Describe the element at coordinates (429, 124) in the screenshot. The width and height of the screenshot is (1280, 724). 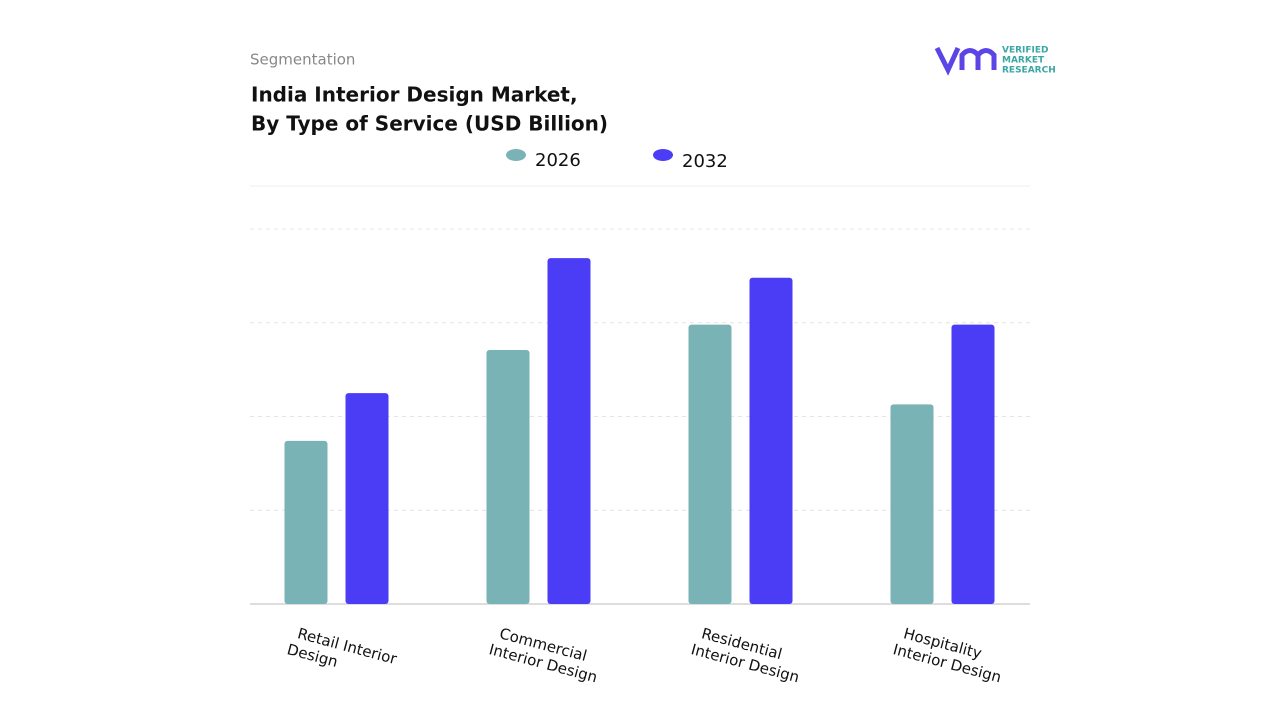
I see `chart-title: By Type of Service (USD Billion)` at that location.